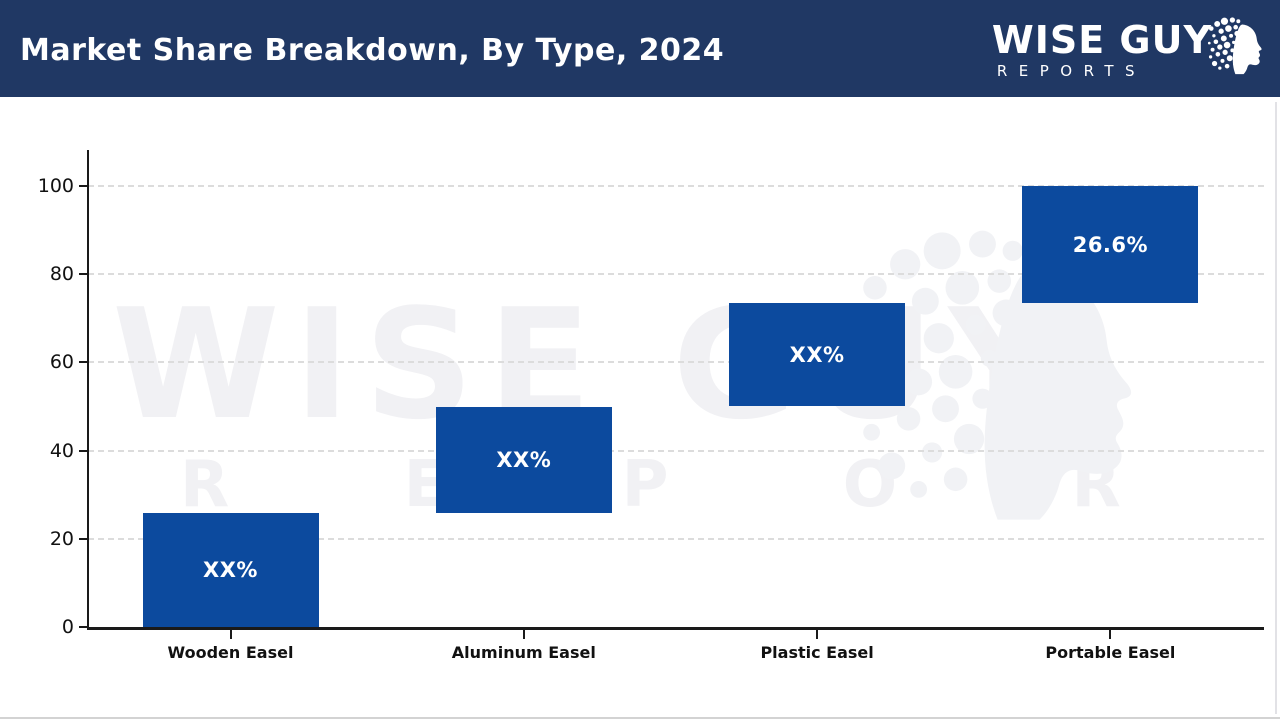 Image resolution: width=1280 pixels, height=720 pixels. What do you see at coordinates (1101, 40) in the screenshot?
I see `logo-wordmark: WISE GUY` at bounding box center [1101, 40].